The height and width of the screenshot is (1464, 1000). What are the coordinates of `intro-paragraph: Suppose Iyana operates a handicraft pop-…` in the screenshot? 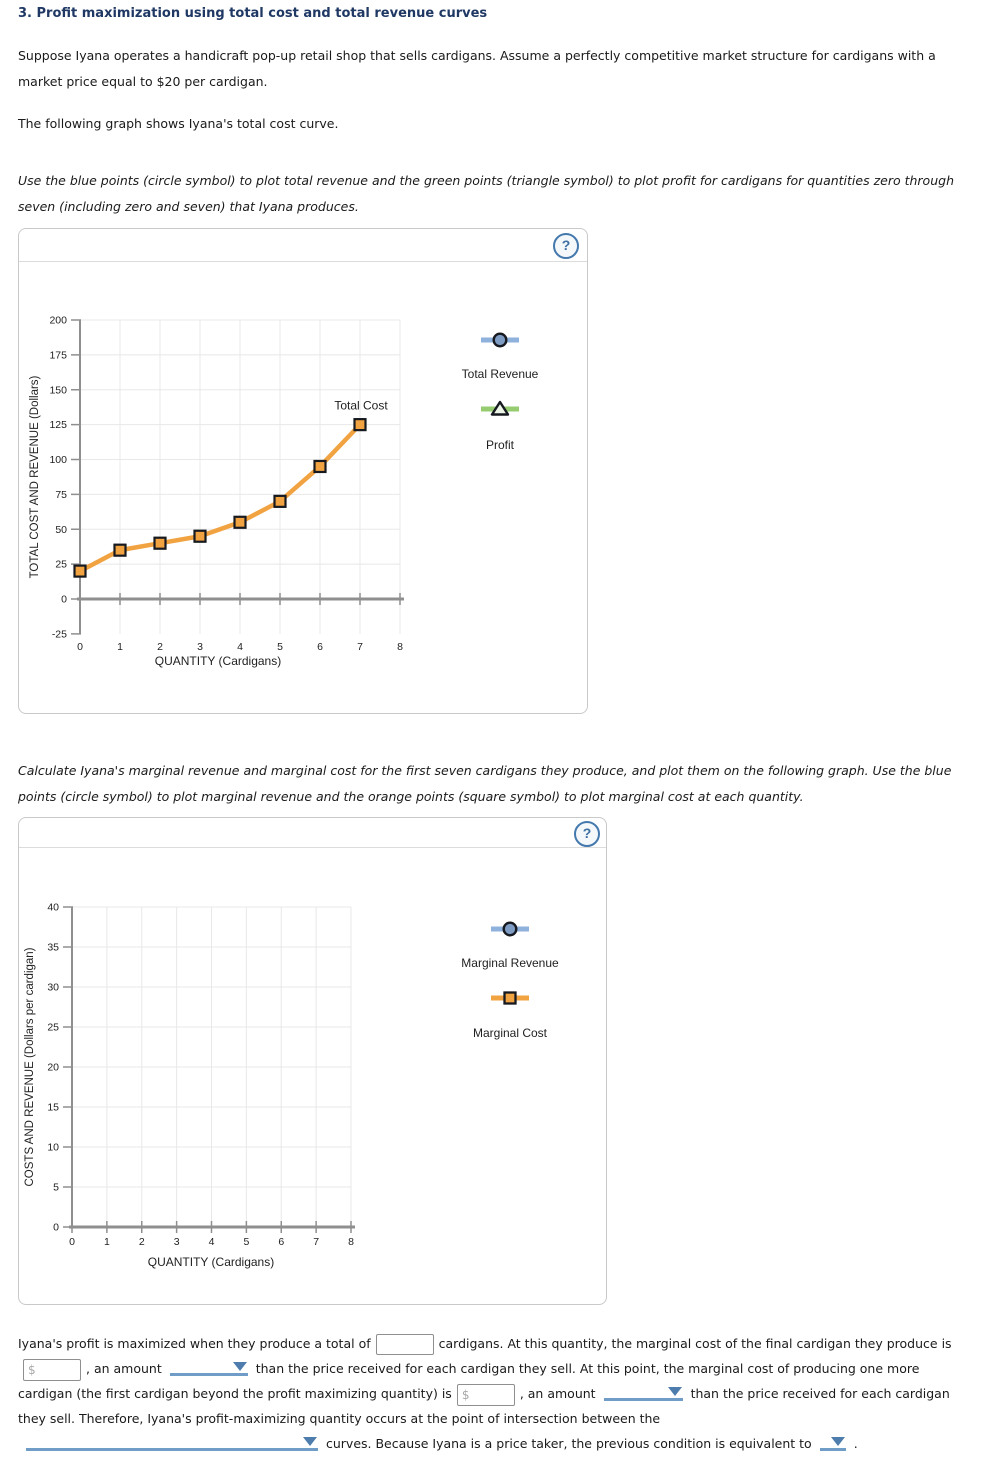 It's located at (477, 68).